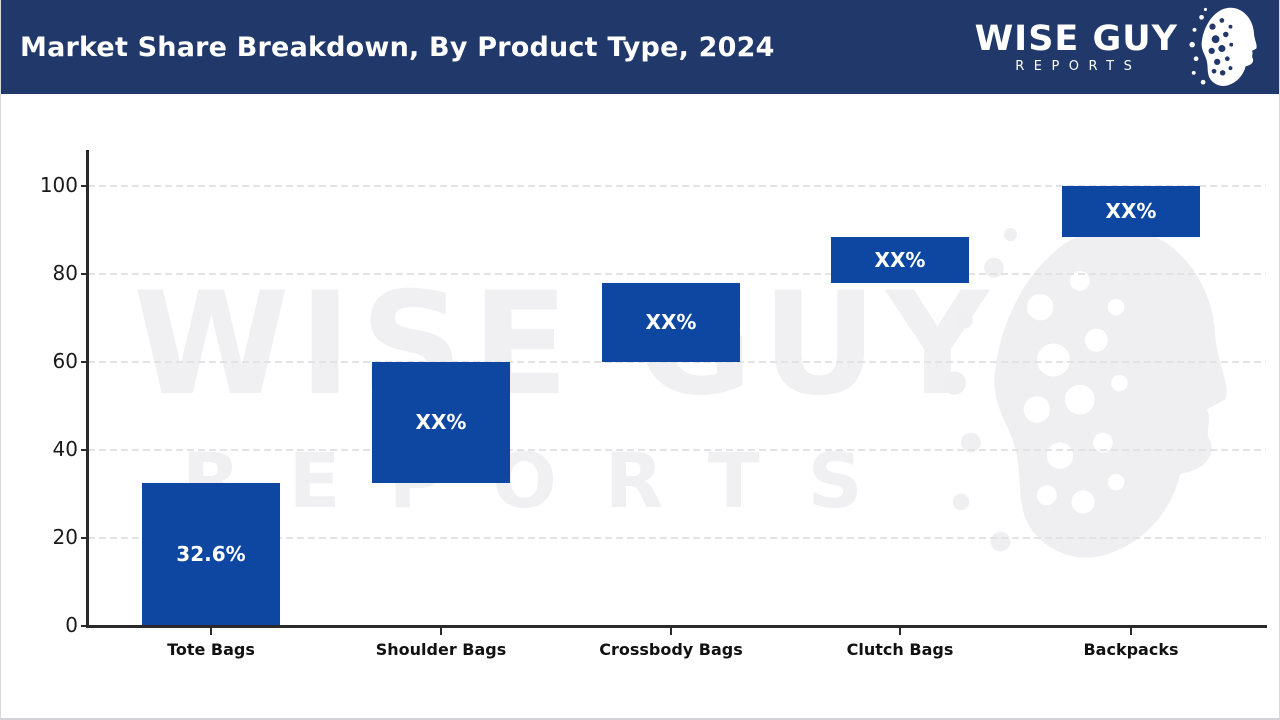 Image resolution: width=1280 pixels, height=720 pixels. I want to click on y-tick-label: 40, so click(65, 449).